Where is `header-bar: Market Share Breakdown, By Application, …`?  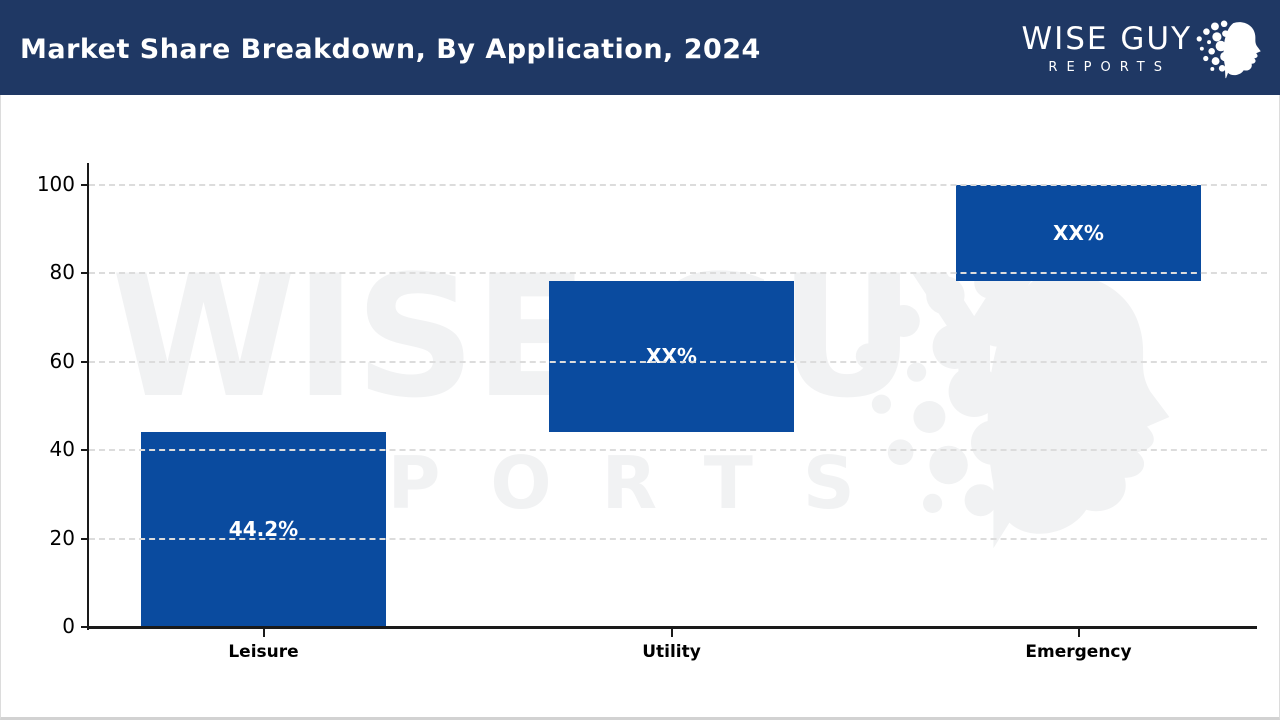 header-bar: Market Share Breakdown, By Application, … is located at coordinates (640, 47).